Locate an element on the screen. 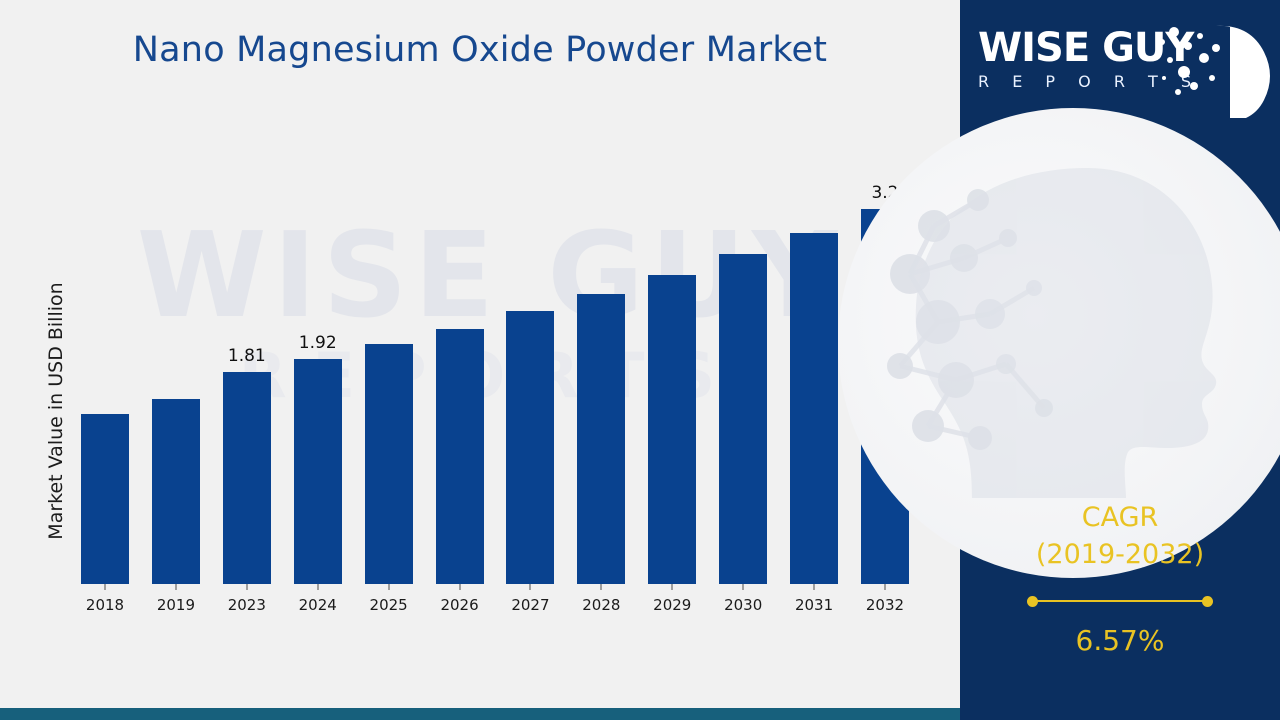 This screenshot has width=1280, height=720. bar-2026 is located at coordinates (459, 456).